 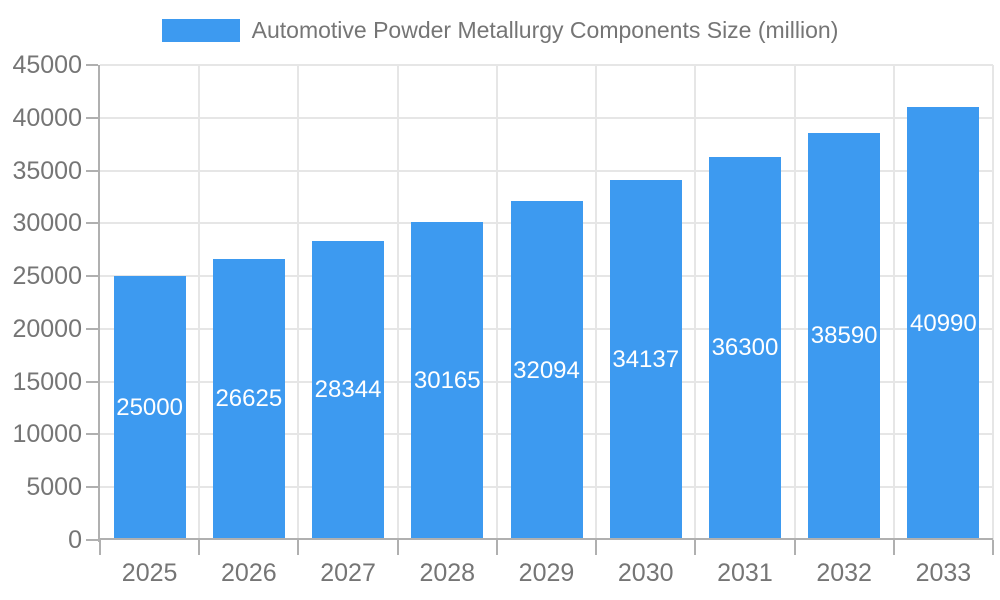 What do you see at coordinates (47, 434) in the screenshot?
I see `y-tick-label: 10000` at bounding box center [47, 434].